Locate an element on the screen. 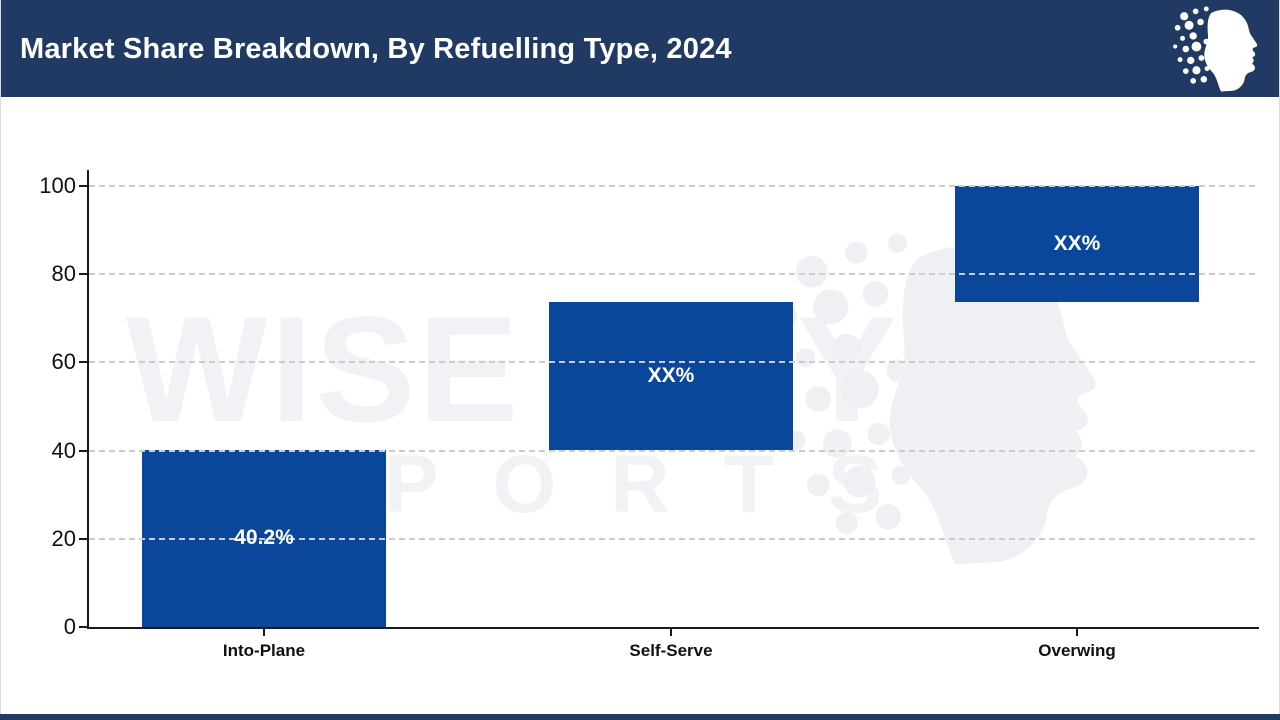 The width and height of the screenshot is (1280, 720). bar-value-label: 40.2% is located at coordinates (264, 538).